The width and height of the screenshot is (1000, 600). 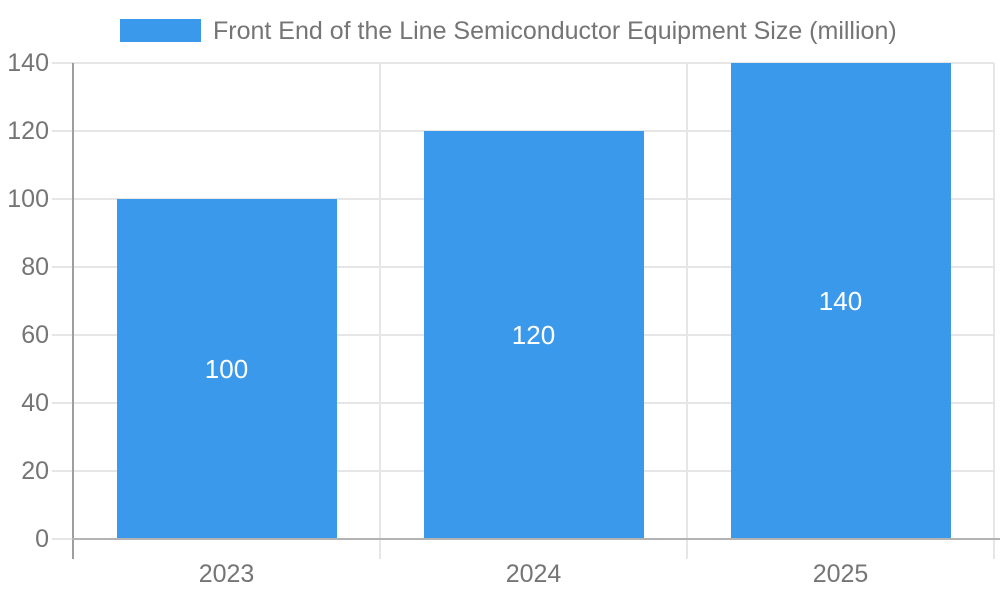 I want to click on bar-value-label: 100, so click(x=226, y=369).